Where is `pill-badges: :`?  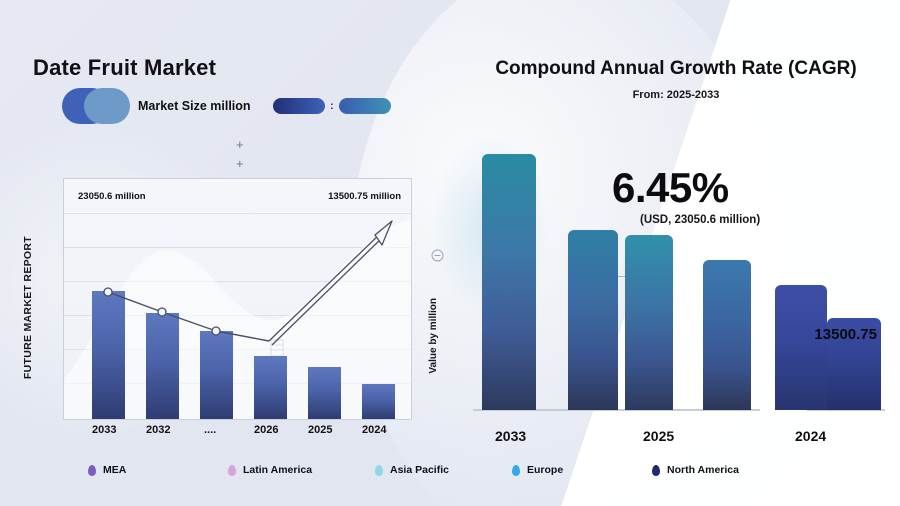
pill-badges: : is located at coordinates (332, 106).